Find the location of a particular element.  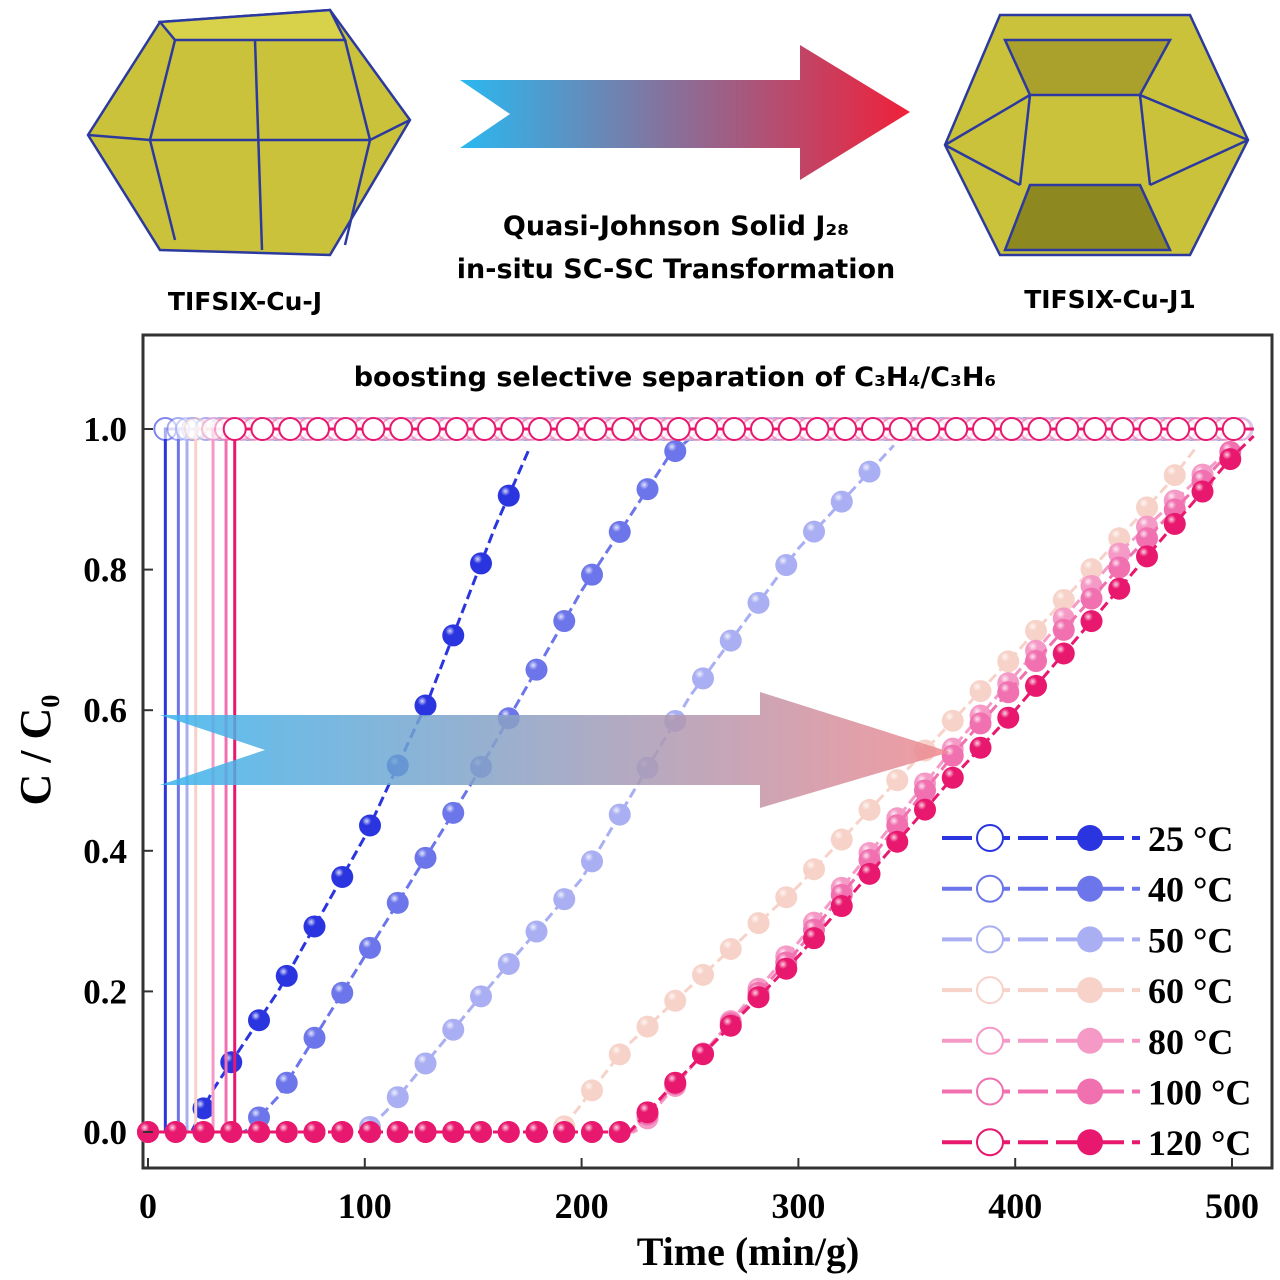

legend-label: 25 °C is located at coordinates (1190, 839).